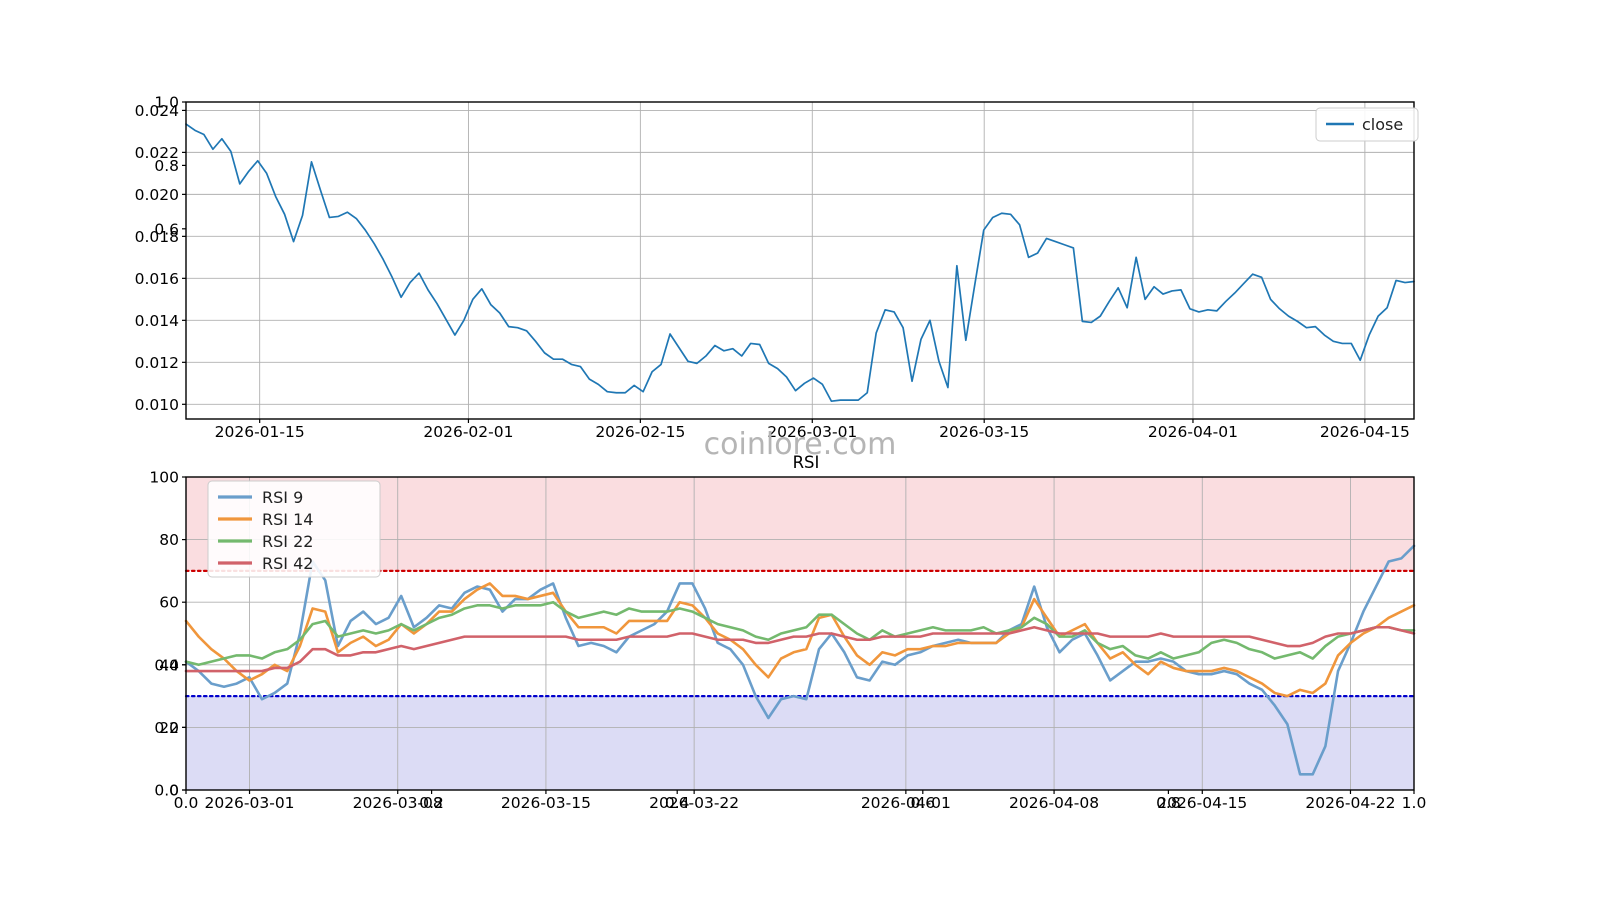 The width and height of the screenshot is (1600, 900). Describe the element at coordinates (694, 803) in the screenshot. I see `rsi-xtick-2026-03-22: 2026-03-22` at that location.